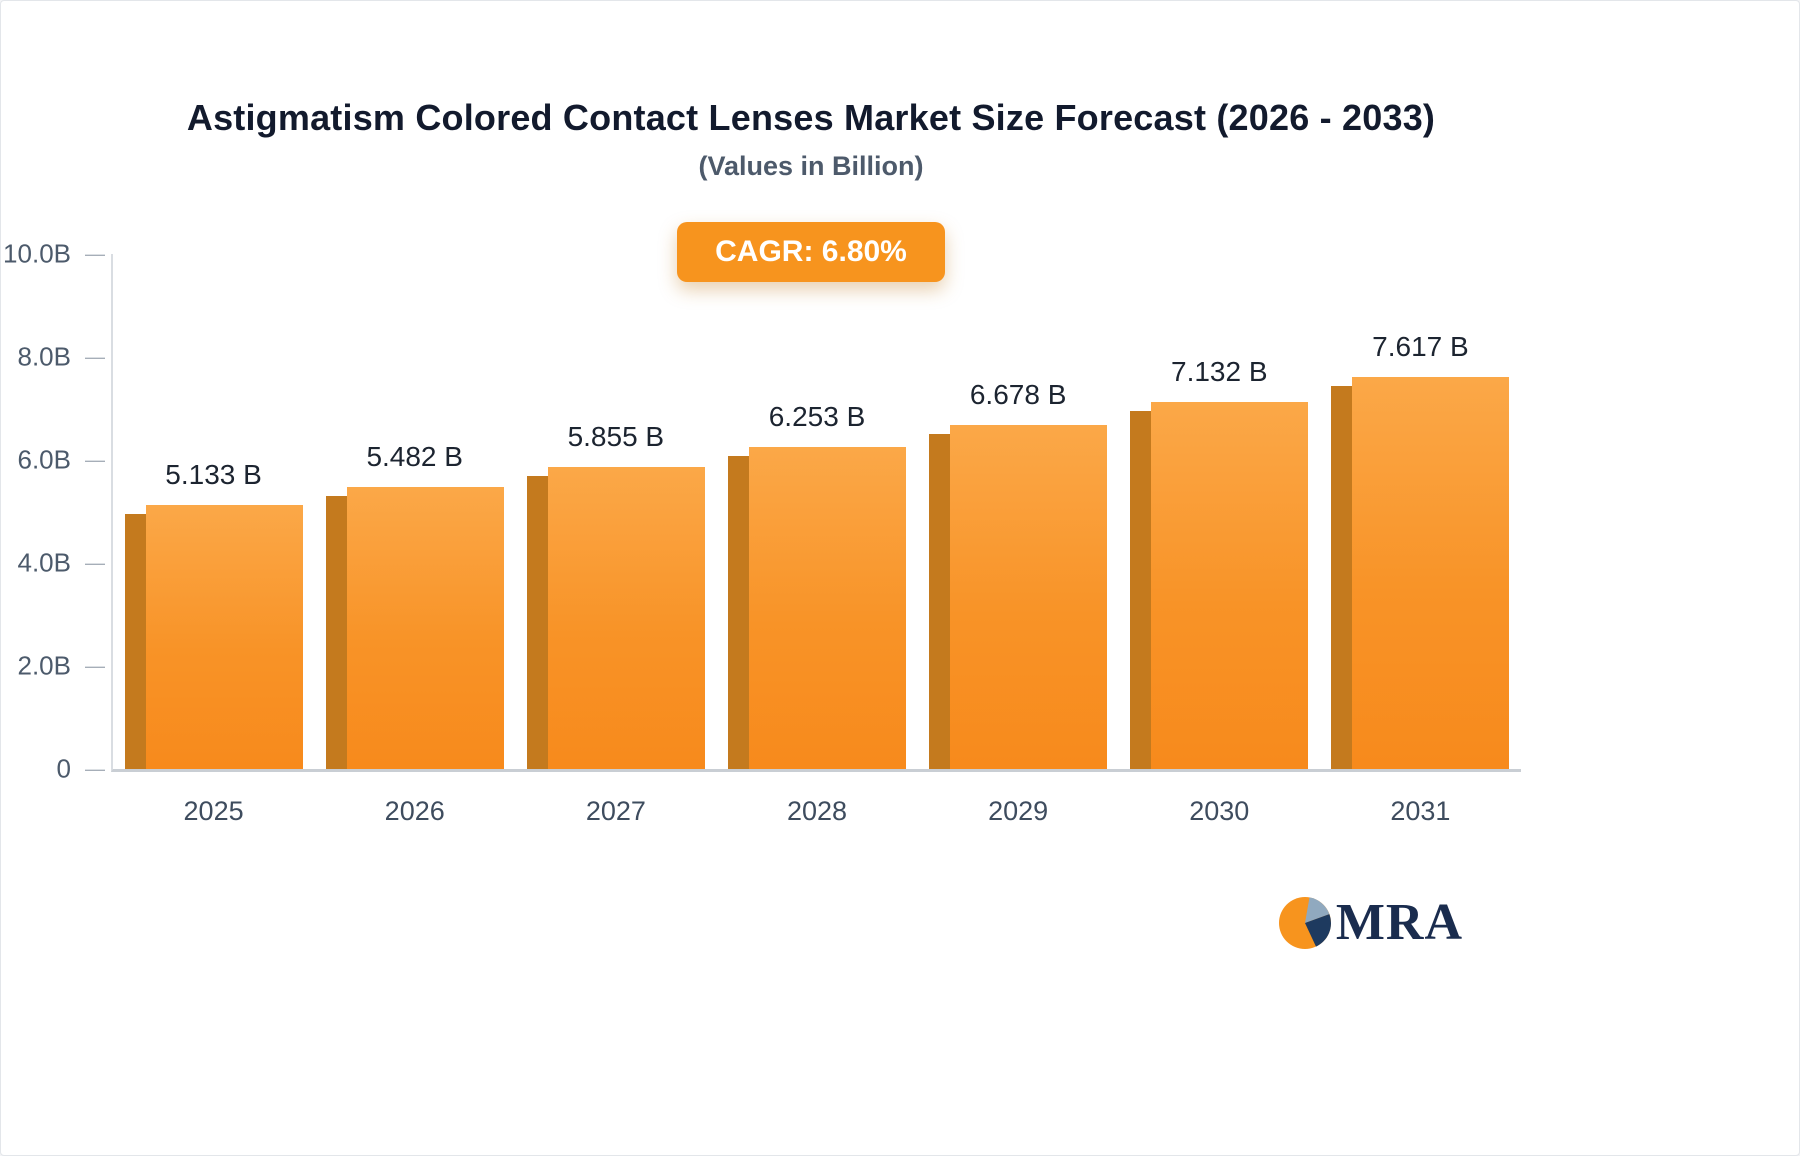  What do you see at coordinates (63, 768) in the screenshot?
I see `y-tick-label: 0` at bounding box center [63, 768].